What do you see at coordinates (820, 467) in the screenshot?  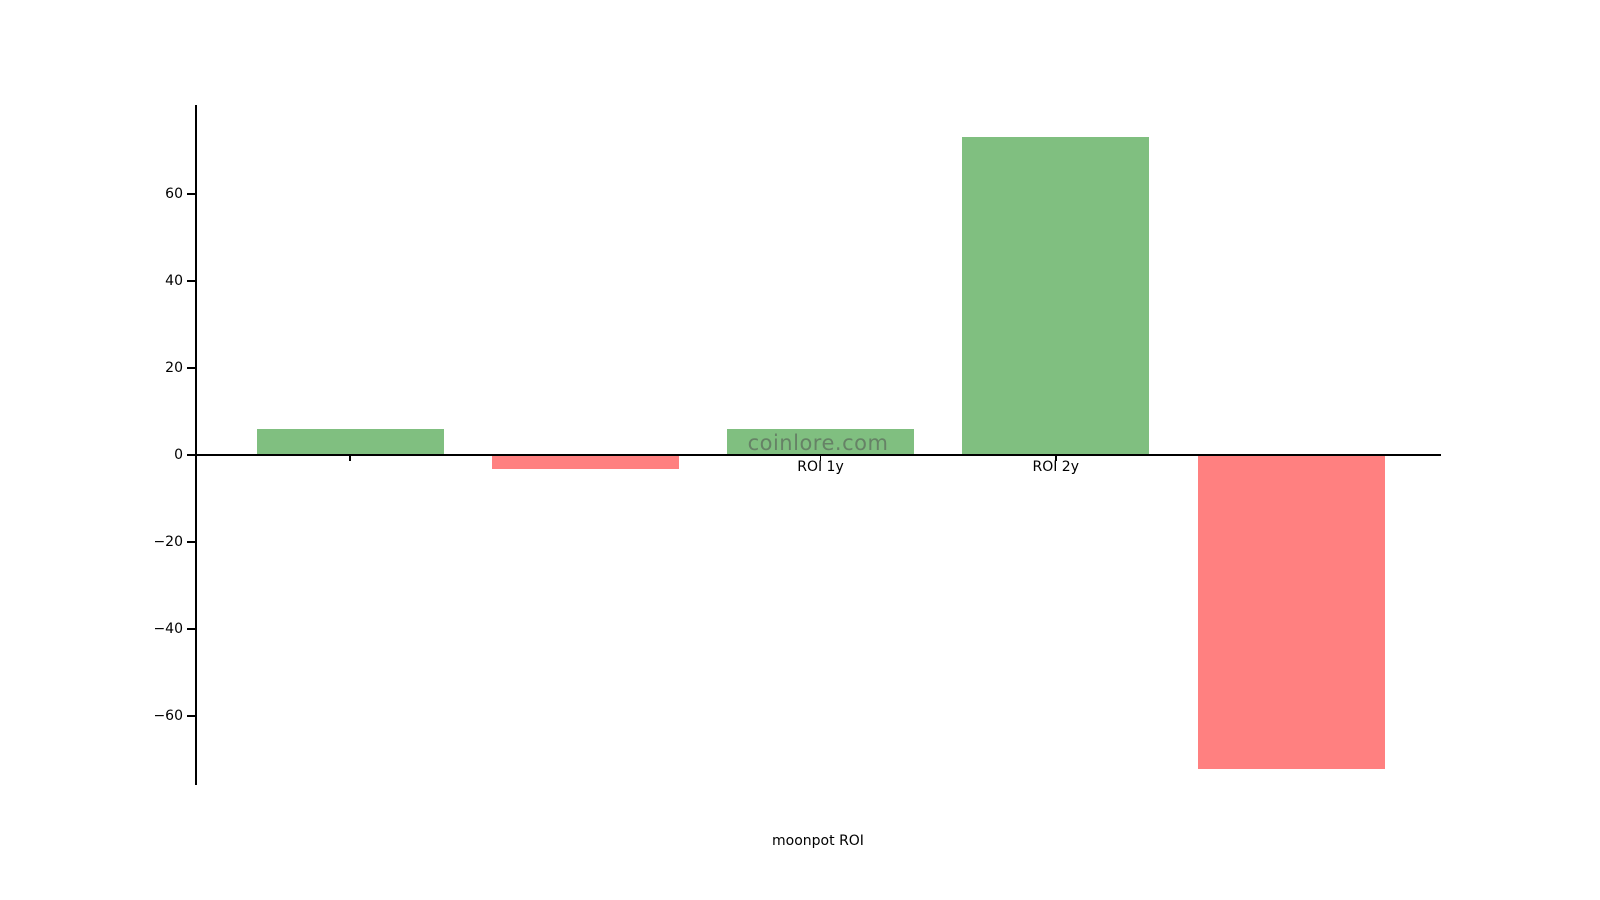 I see `x-tick-label-roi-1y: ROI 1y` at bounding box center [820, 467].